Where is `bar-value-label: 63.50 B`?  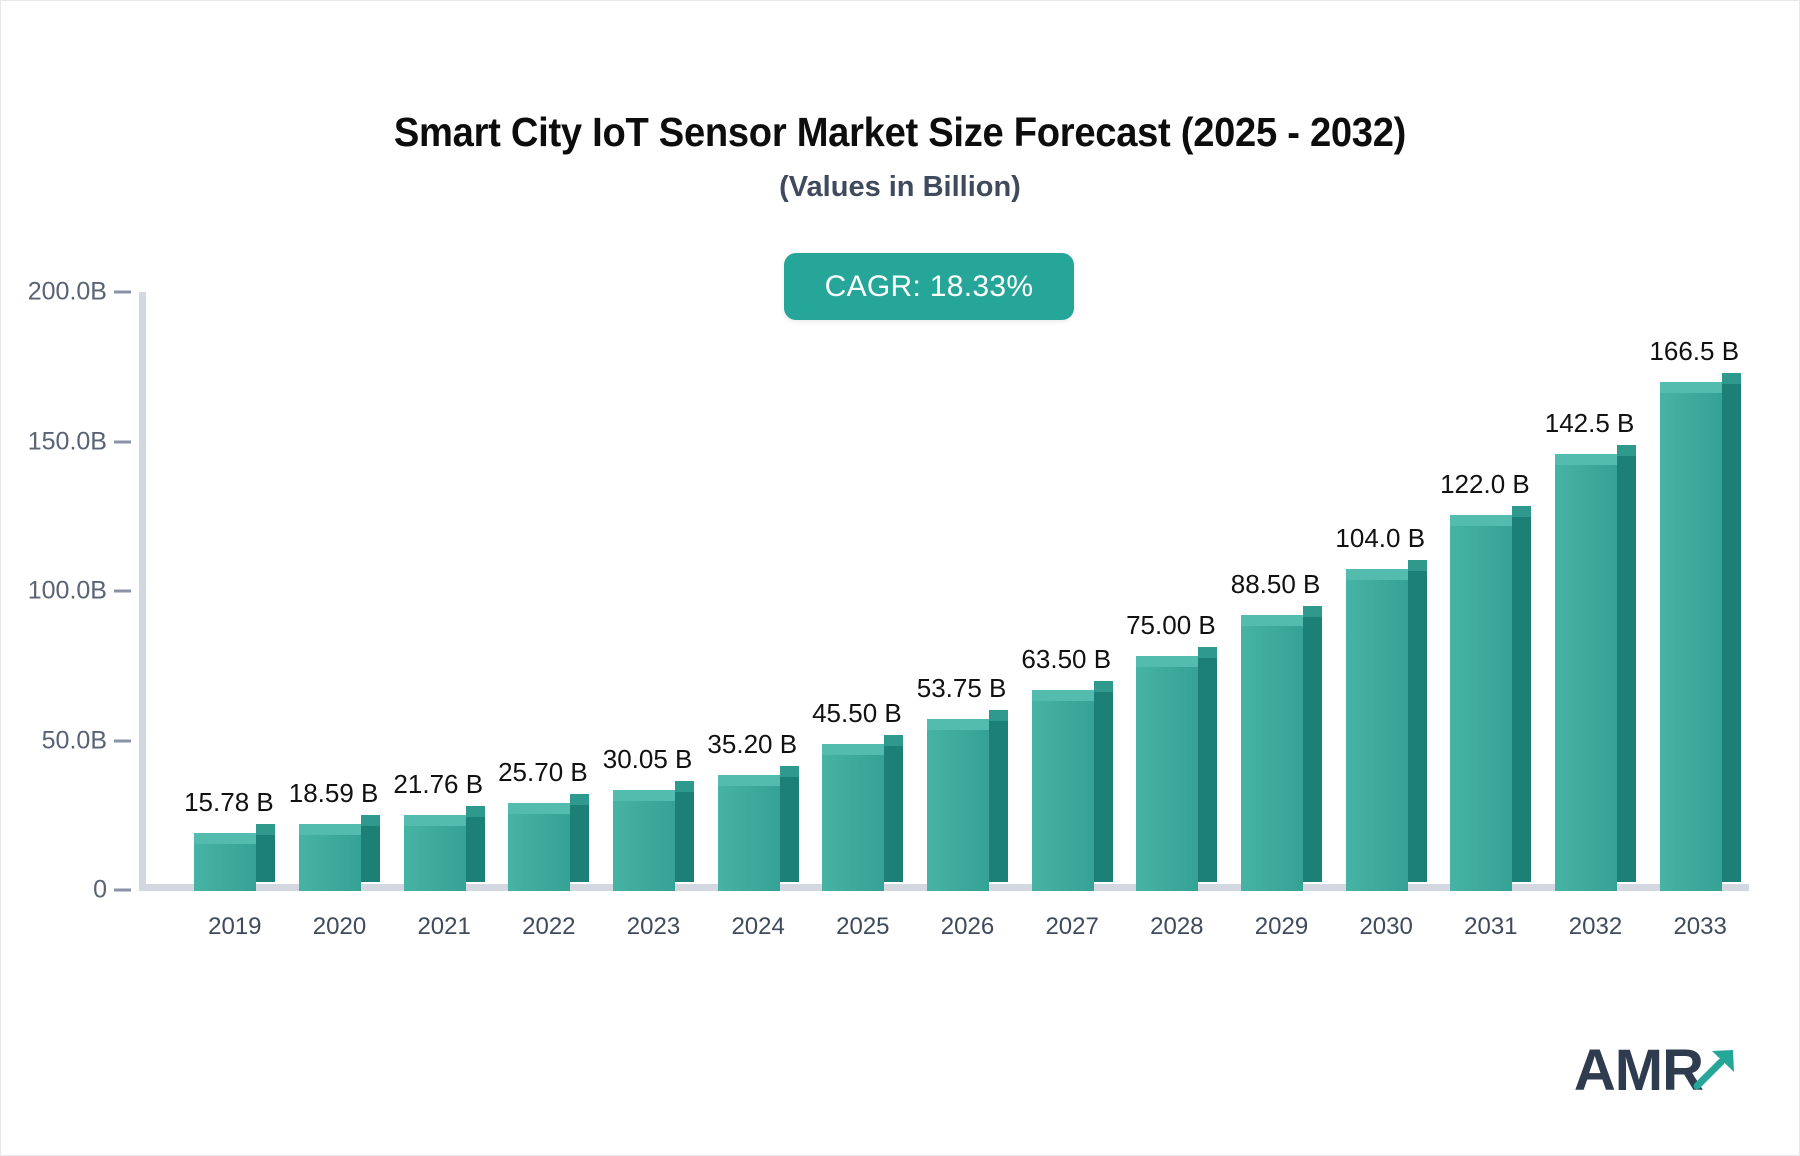
bar-value-label: 63.50 B is located at coordinates (1066, 659).